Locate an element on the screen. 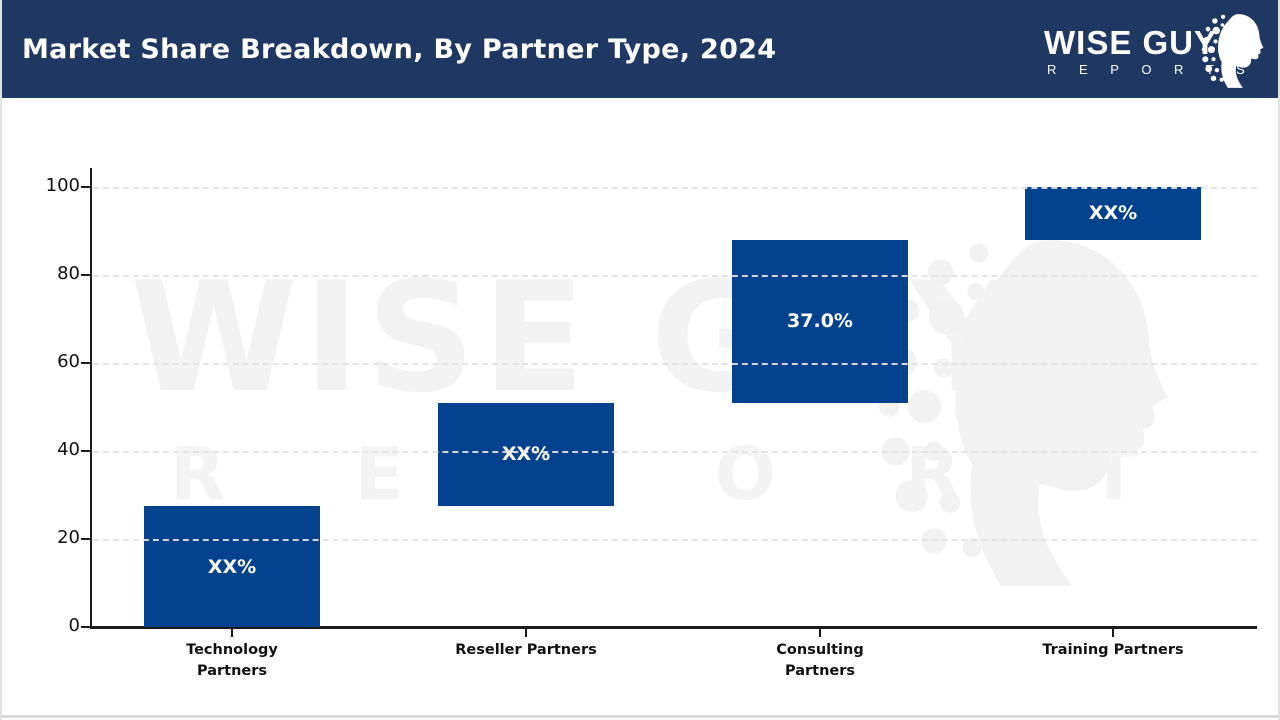 The width and height of the screenshot is (1280, 720). x-tick-label-2: Consulting Partners is located at coordinates (820, 661).